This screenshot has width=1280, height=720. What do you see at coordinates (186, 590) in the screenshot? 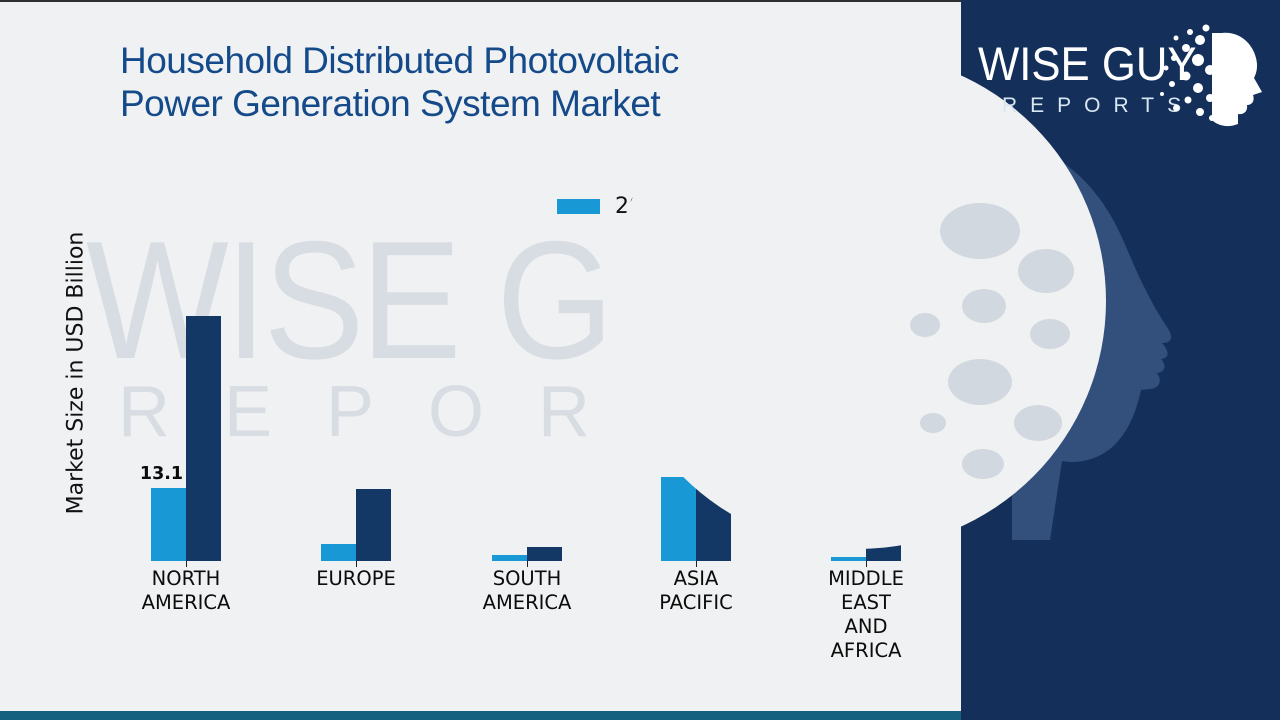
I see `category-label: NORTH AMERICA` at bounding box center [186, 590].